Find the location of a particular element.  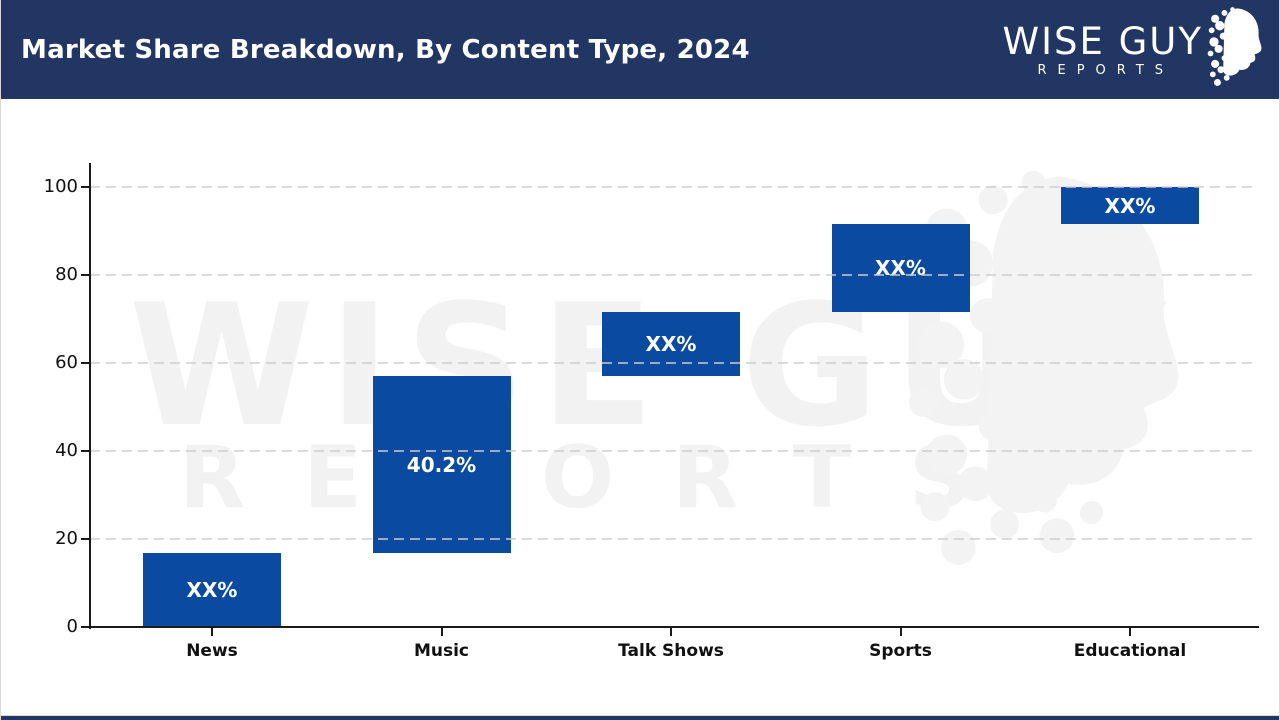

bar-educational: XX% is located at coordinates (1130, 206).